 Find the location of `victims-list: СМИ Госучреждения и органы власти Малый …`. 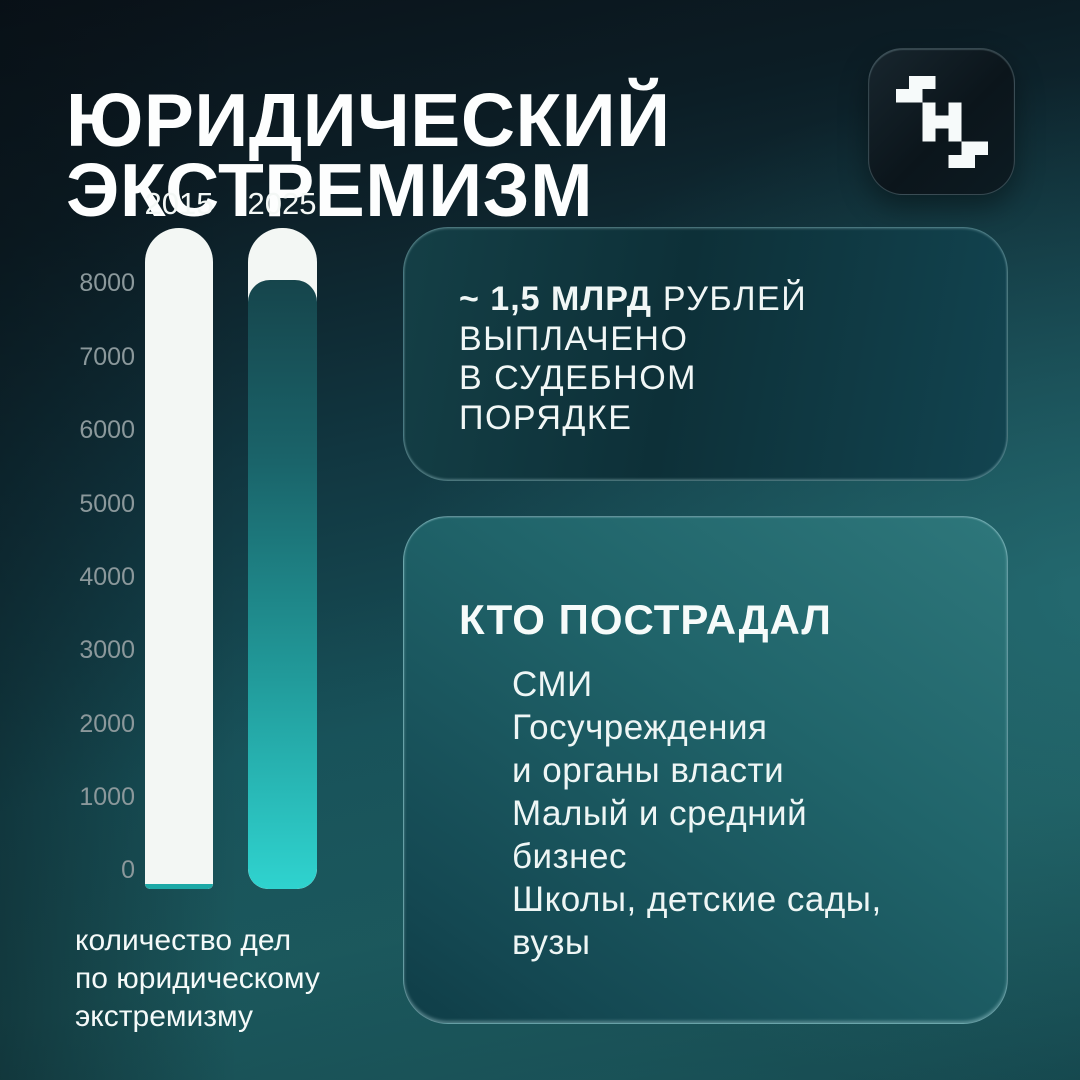

victims-list: СМИ Госучреждения и органы власти Малый … is located at coordinates (713, 813).